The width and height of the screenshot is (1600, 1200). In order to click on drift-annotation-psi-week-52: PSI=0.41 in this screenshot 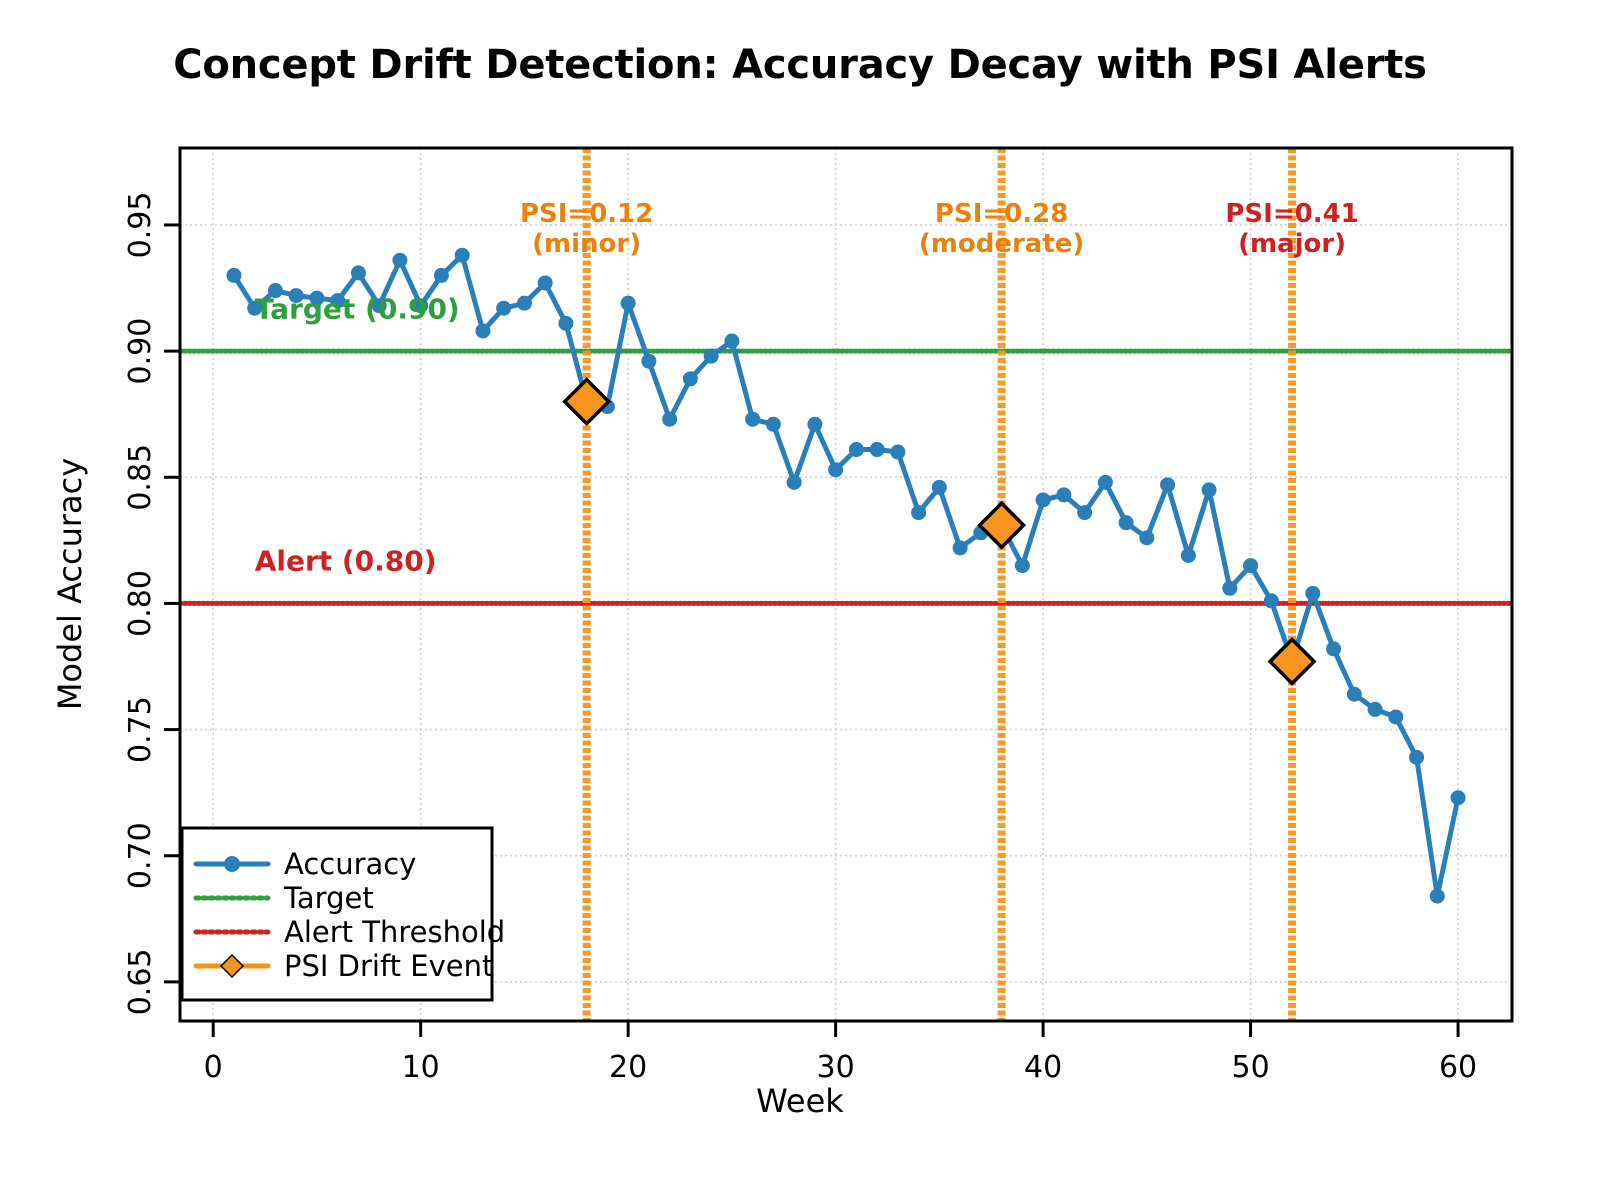, I will do `click(1291, 214)`.